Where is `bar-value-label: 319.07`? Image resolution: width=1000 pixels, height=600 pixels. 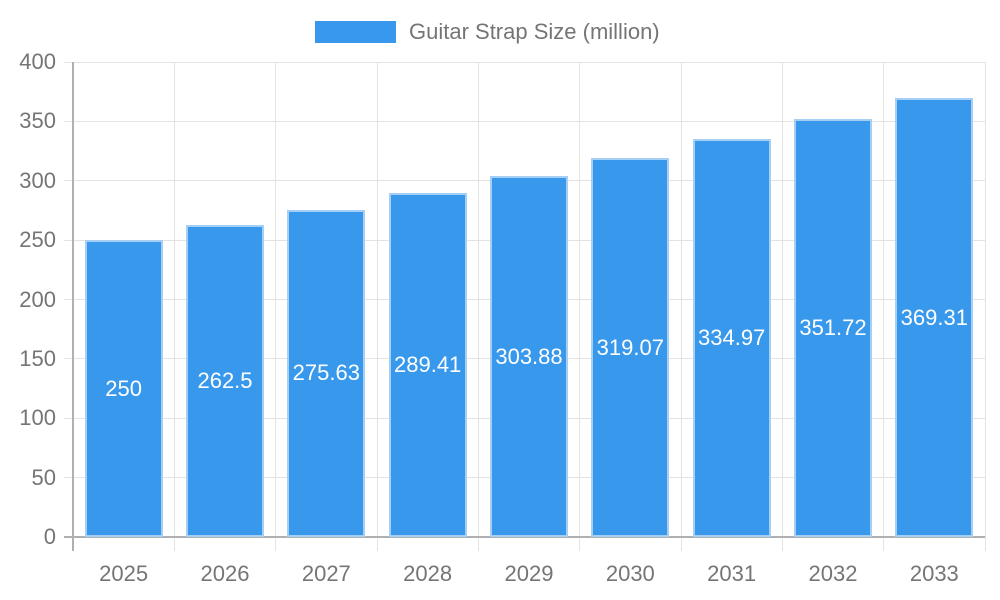
bar-value-label: 319.07 is located at coordinates (630, 347).